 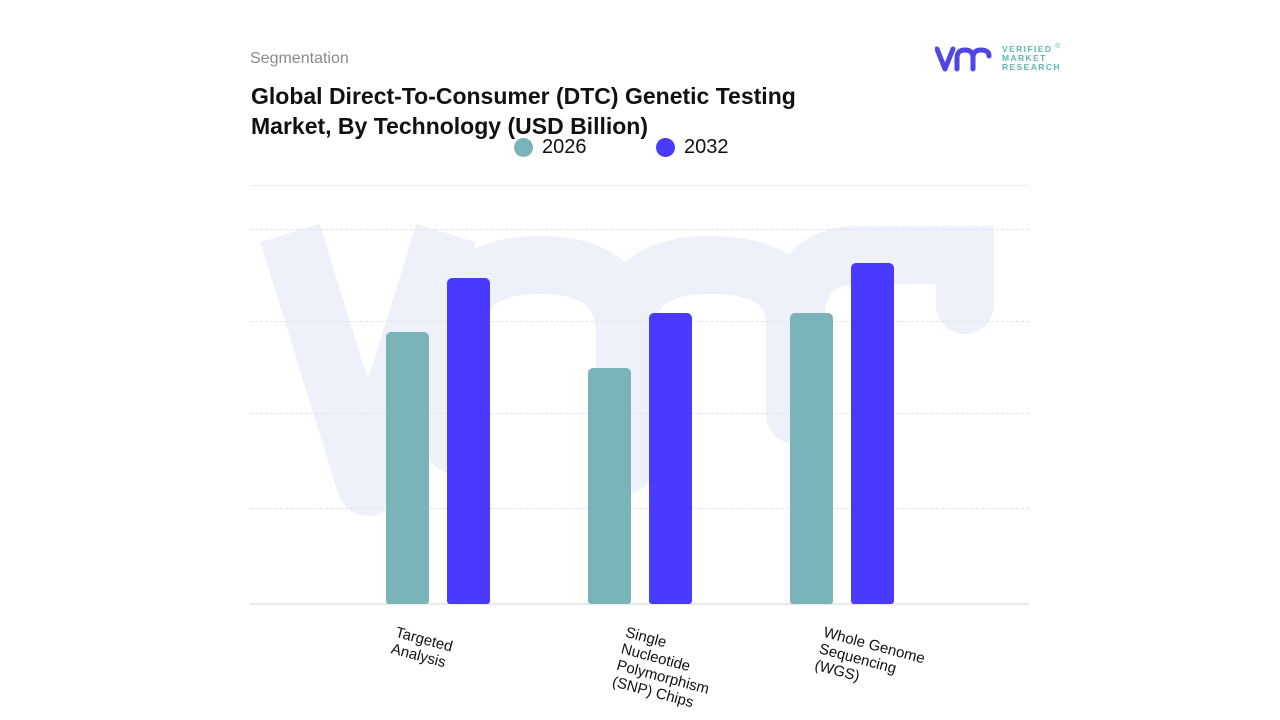 I want to click on logo-line-research: RESEARCH, so click(x=1031, y=67).